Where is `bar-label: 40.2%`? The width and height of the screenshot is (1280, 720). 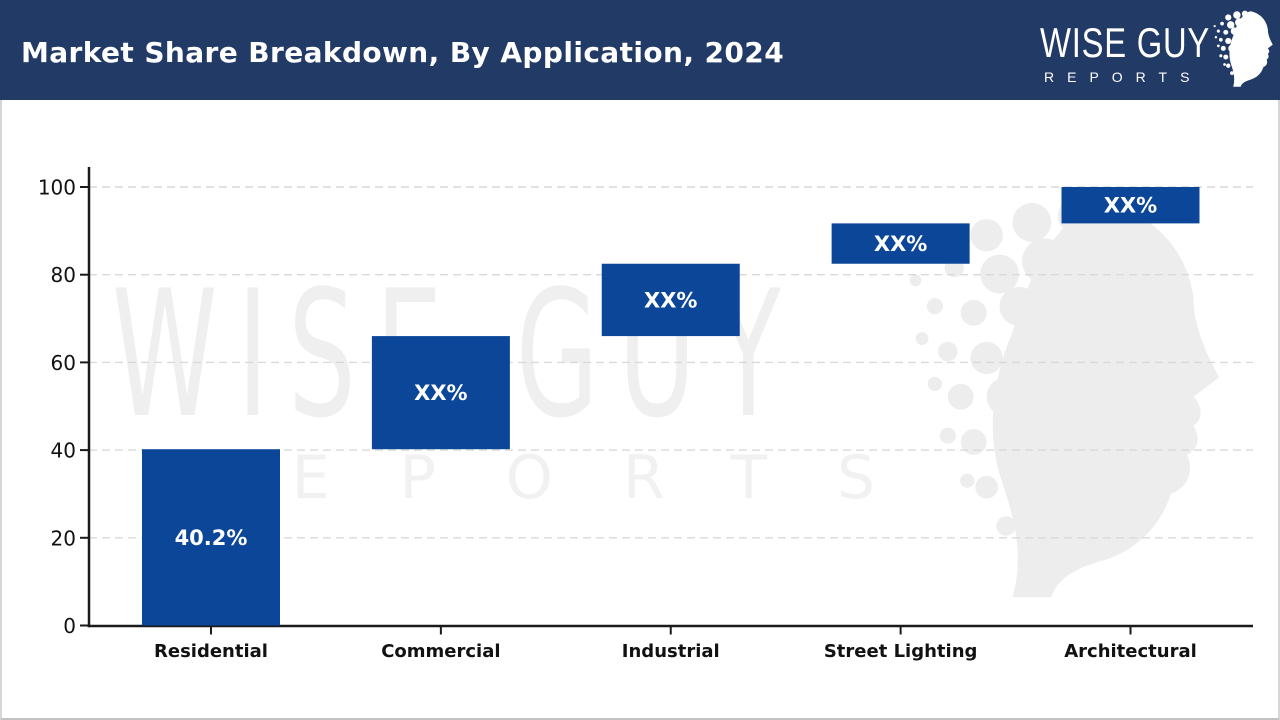
bar-label: 40.2% is located at coordinates (211, 538).